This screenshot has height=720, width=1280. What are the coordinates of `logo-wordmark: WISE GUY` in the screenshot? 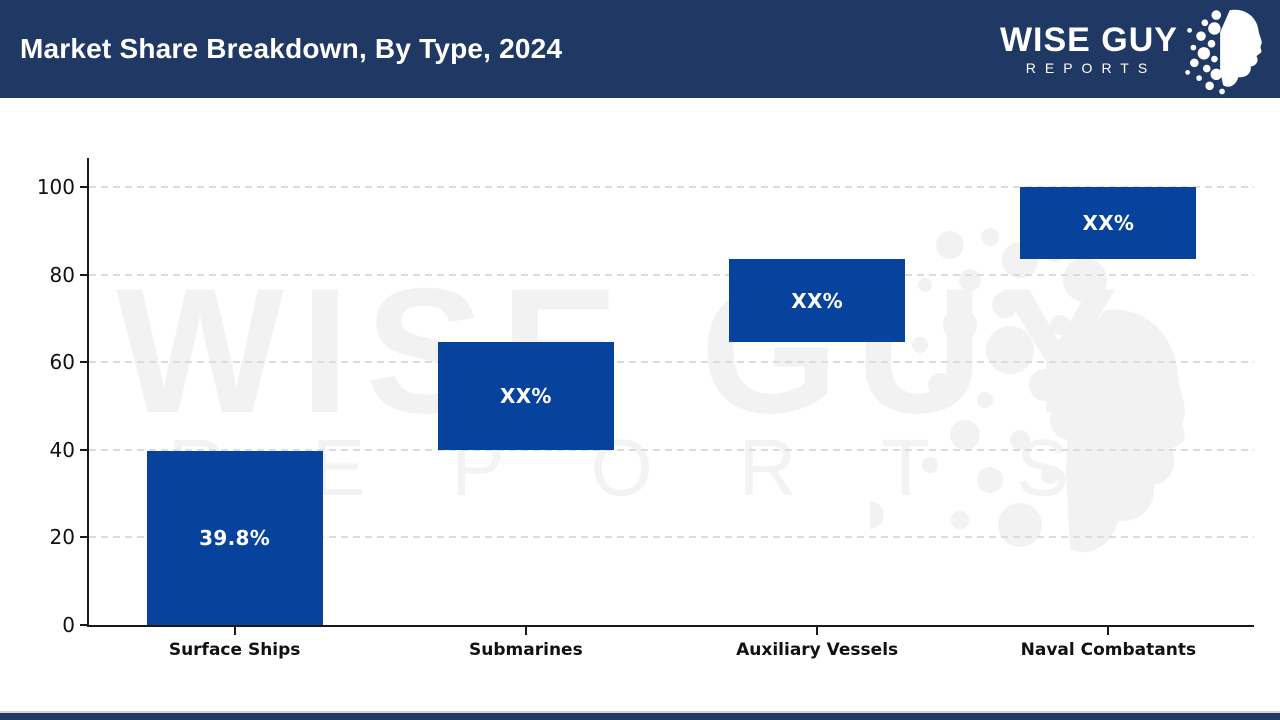 It's located at (1088, 40).